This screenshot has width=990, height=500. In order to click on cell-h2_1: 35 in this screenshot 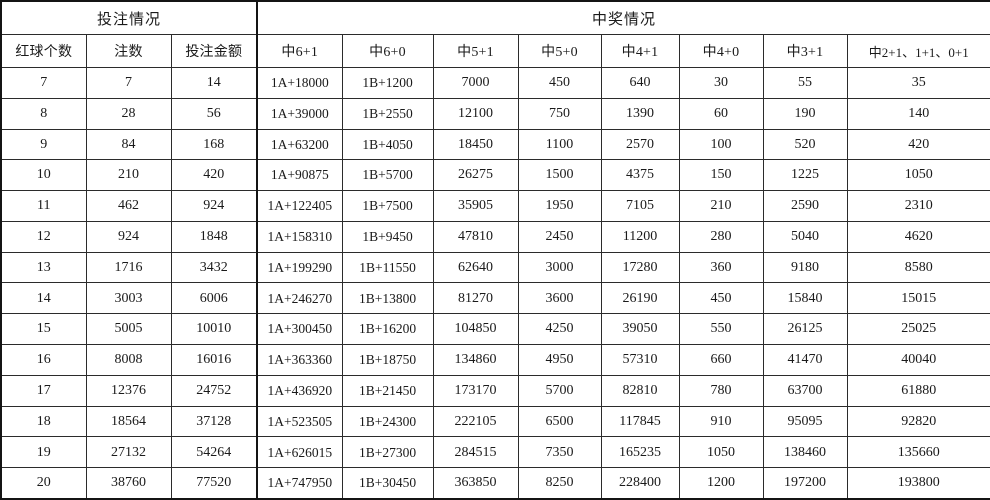, I will do `click(918, 83)`.